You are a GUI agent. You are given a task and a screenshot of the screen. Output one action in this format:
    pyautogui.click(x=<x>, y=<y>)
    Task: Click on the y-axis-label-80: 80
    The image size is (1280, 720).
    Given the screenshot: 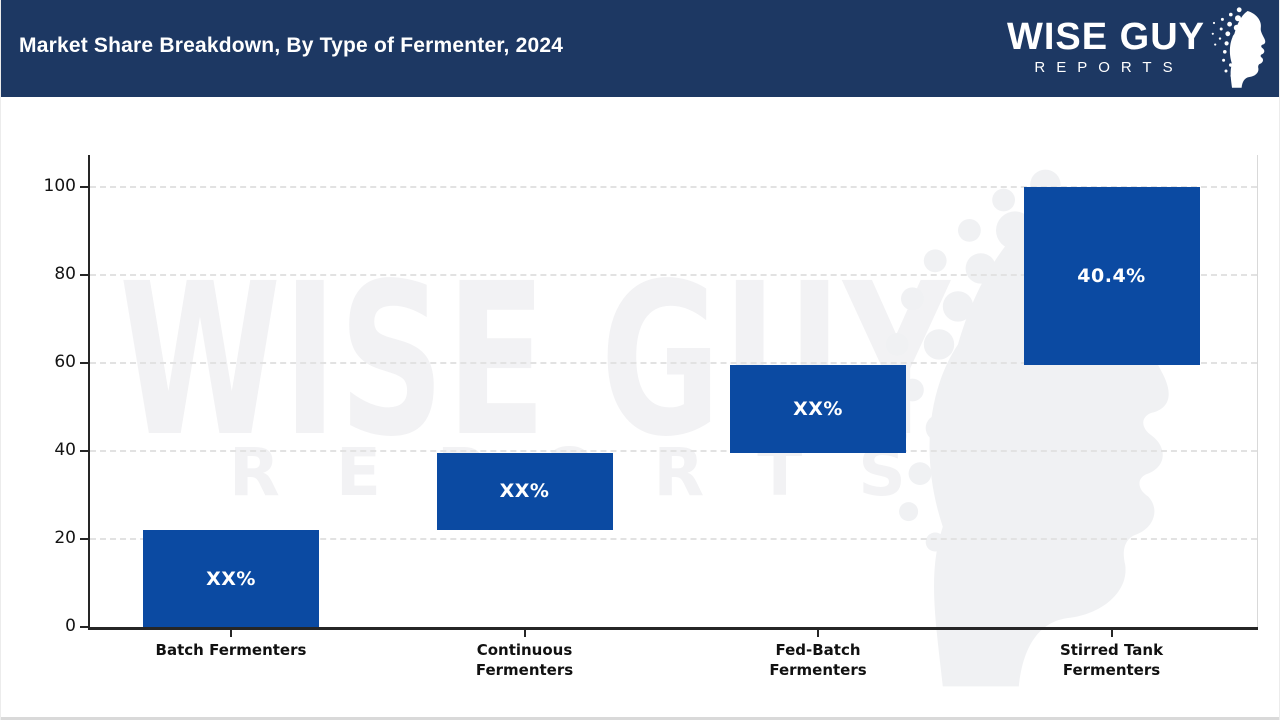 What is the action you would take?
    pyautogui.click(x=65, y=274)
    